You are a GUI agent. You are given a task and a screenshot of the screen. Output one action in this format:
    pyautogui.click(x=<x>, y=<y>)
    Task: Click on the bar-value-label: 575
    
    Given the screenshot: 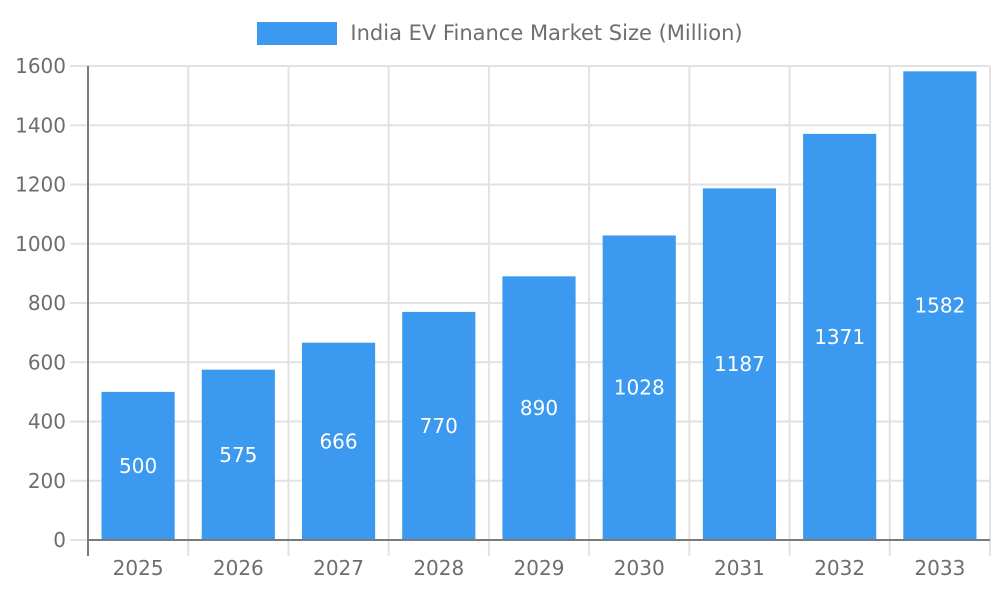 What is the action you would take?
    pyautogui.click(x=238, y=455)
    